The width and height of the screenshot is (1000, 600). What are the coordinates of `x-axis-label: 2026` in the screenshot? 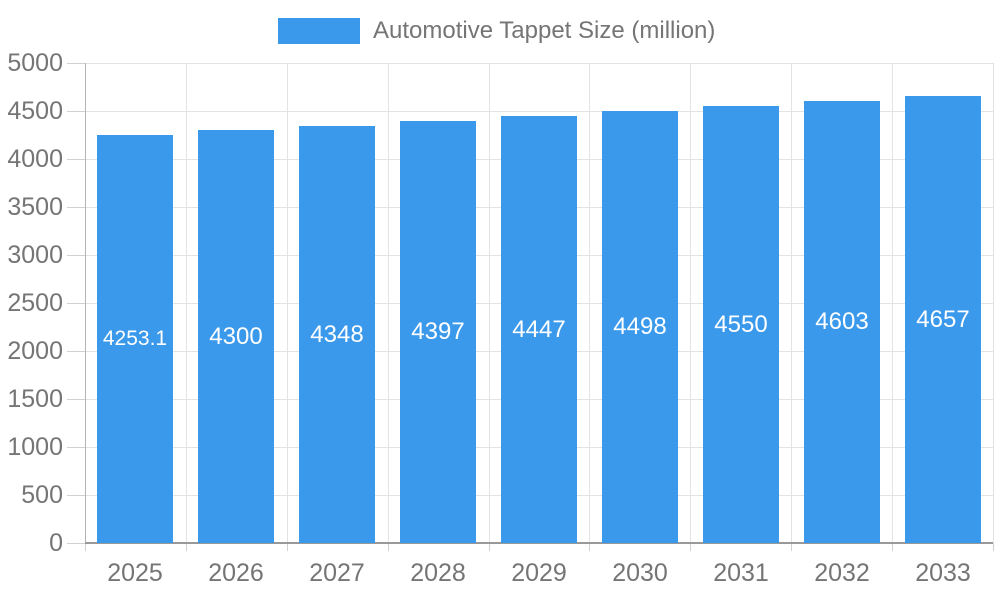 It's located at (236, 573).